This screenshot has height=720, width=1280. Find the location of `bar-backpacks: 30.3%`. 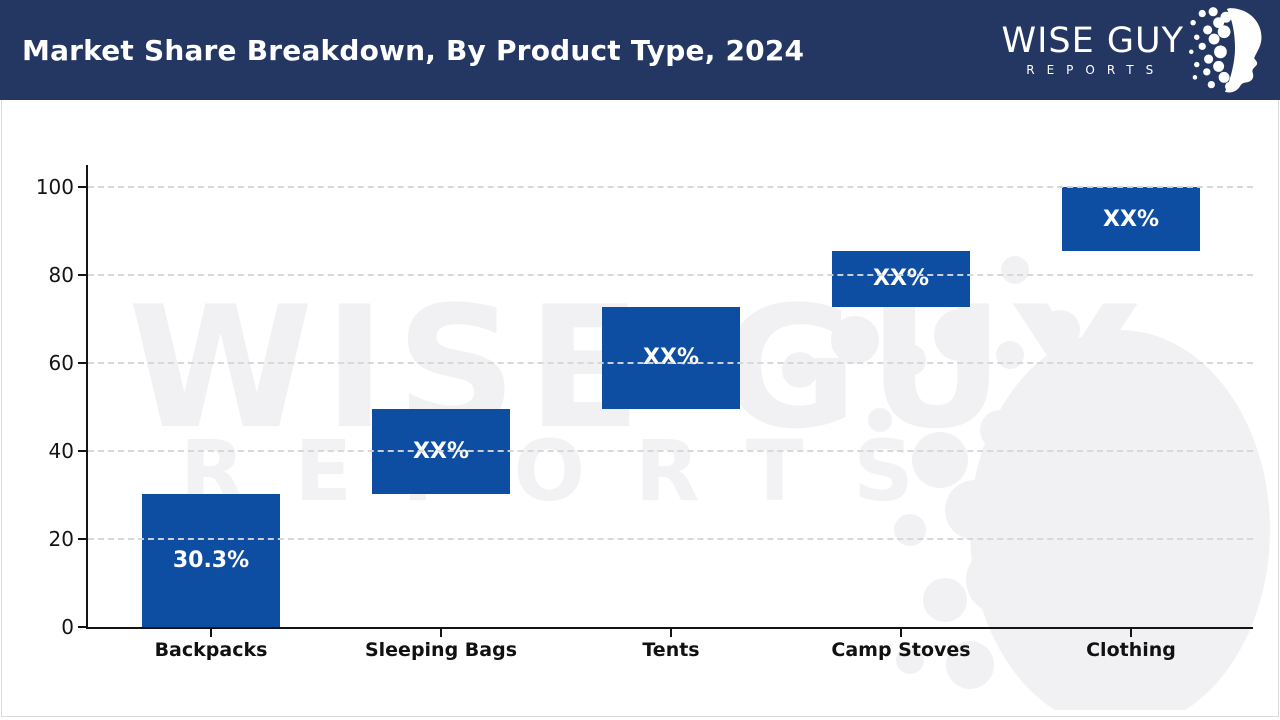

bar-backpacks: 30.3% is located at coordinates (211, 560).